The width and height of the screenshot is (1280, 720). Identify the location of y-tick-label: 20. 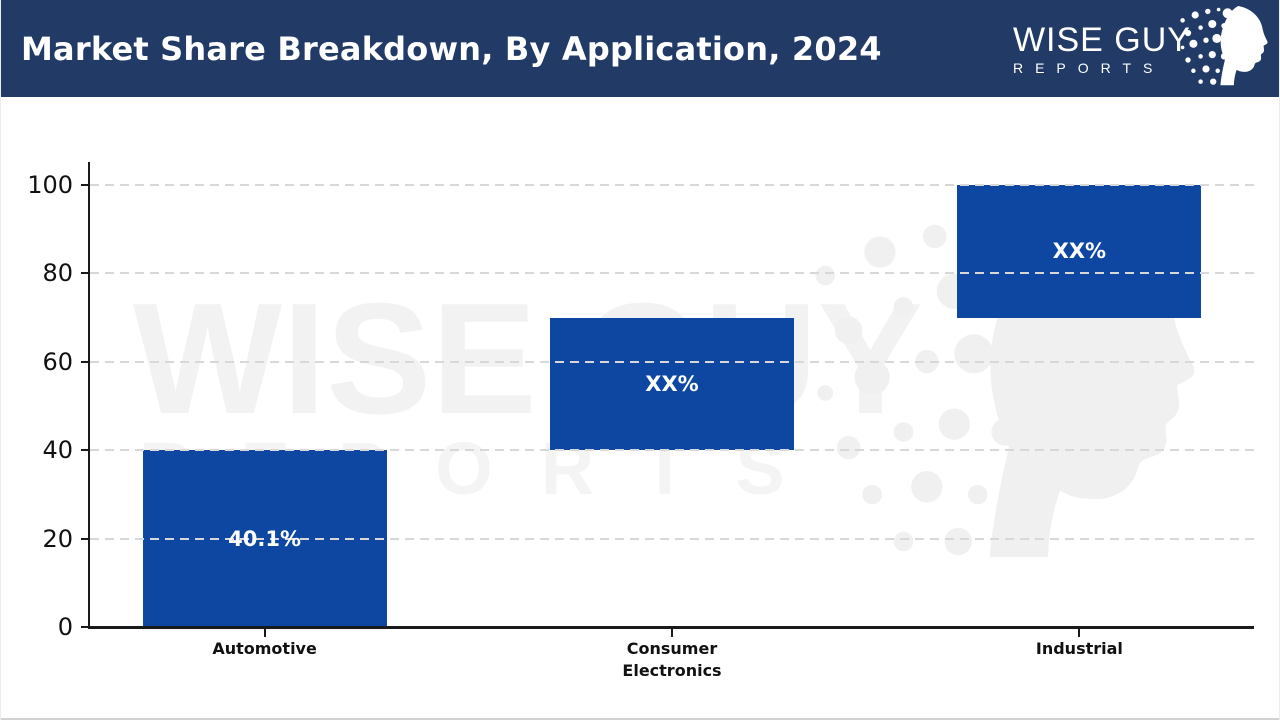
(57, 538).